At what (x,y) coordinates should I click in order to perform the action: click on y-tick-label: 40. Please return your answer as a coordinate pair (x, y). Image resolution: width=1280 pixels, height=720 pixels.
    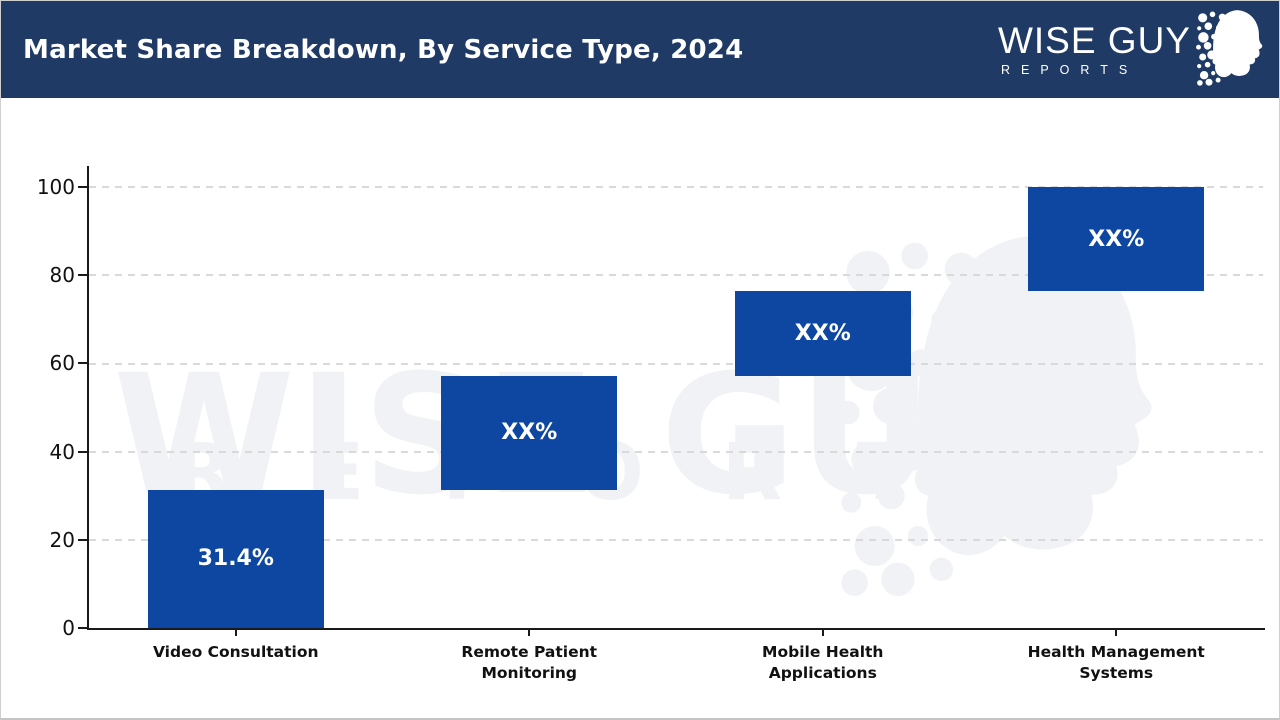
    Looking at the image, I should click on (62, 451).